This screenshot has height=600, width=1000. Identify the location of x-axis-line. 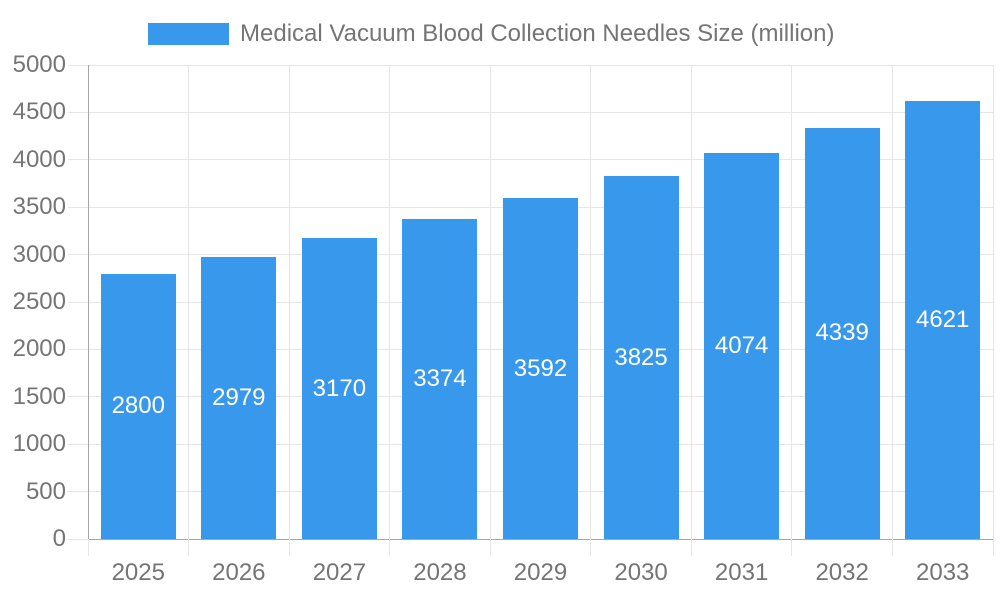
(540, 539).